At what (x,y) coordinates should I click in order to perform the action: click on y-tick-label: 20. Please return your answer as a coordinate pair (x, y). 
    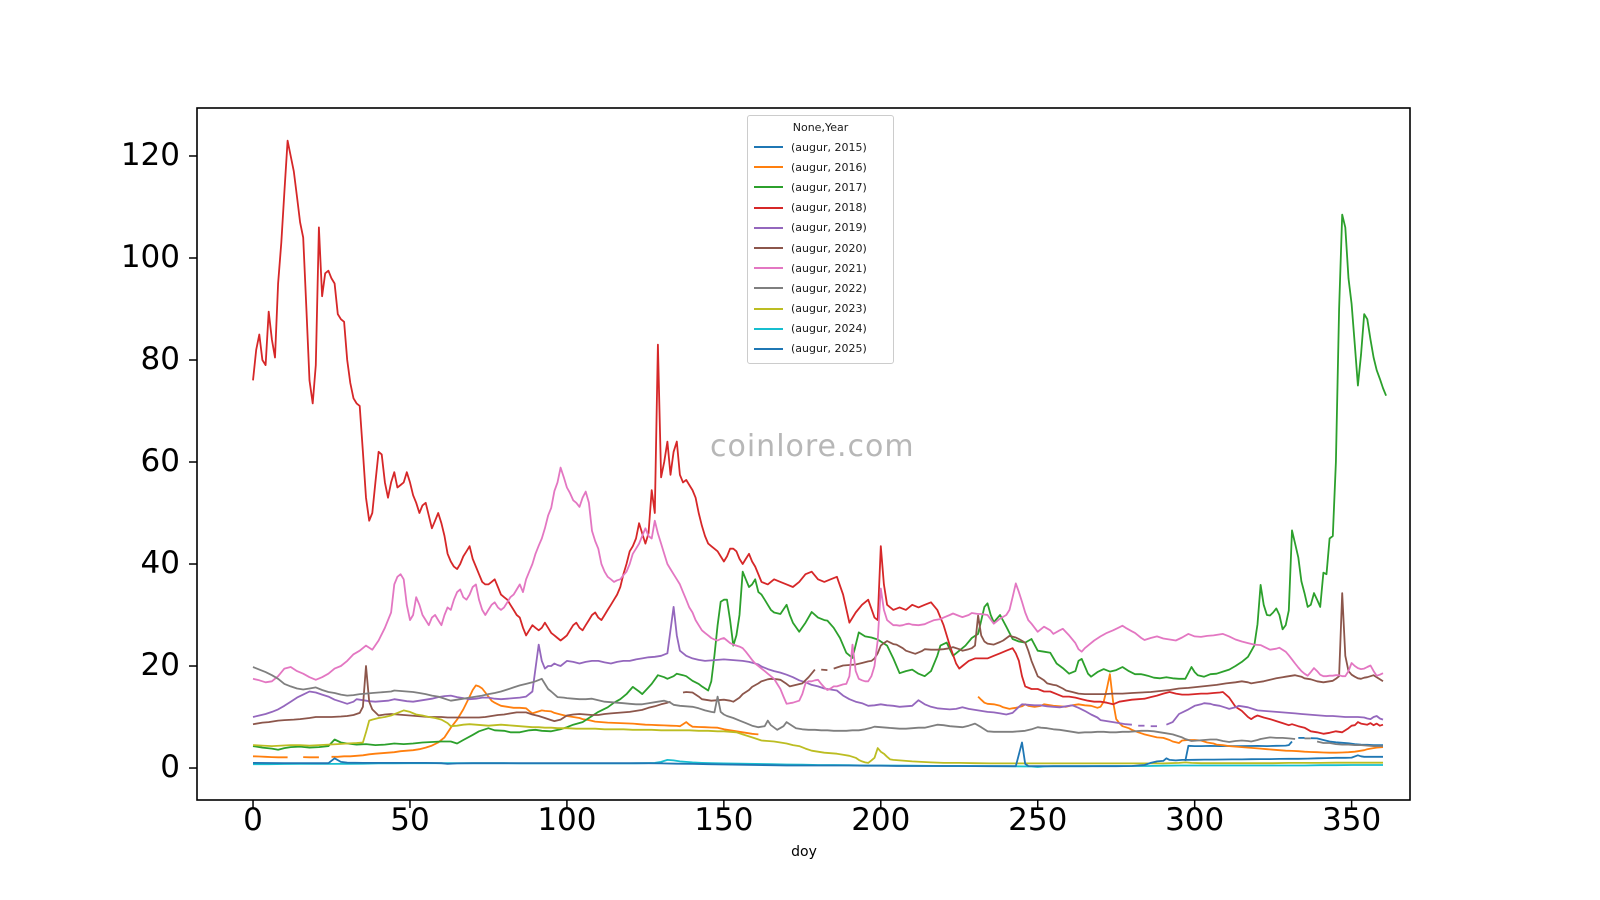
    Looking at the image, I should click on (160, 665).